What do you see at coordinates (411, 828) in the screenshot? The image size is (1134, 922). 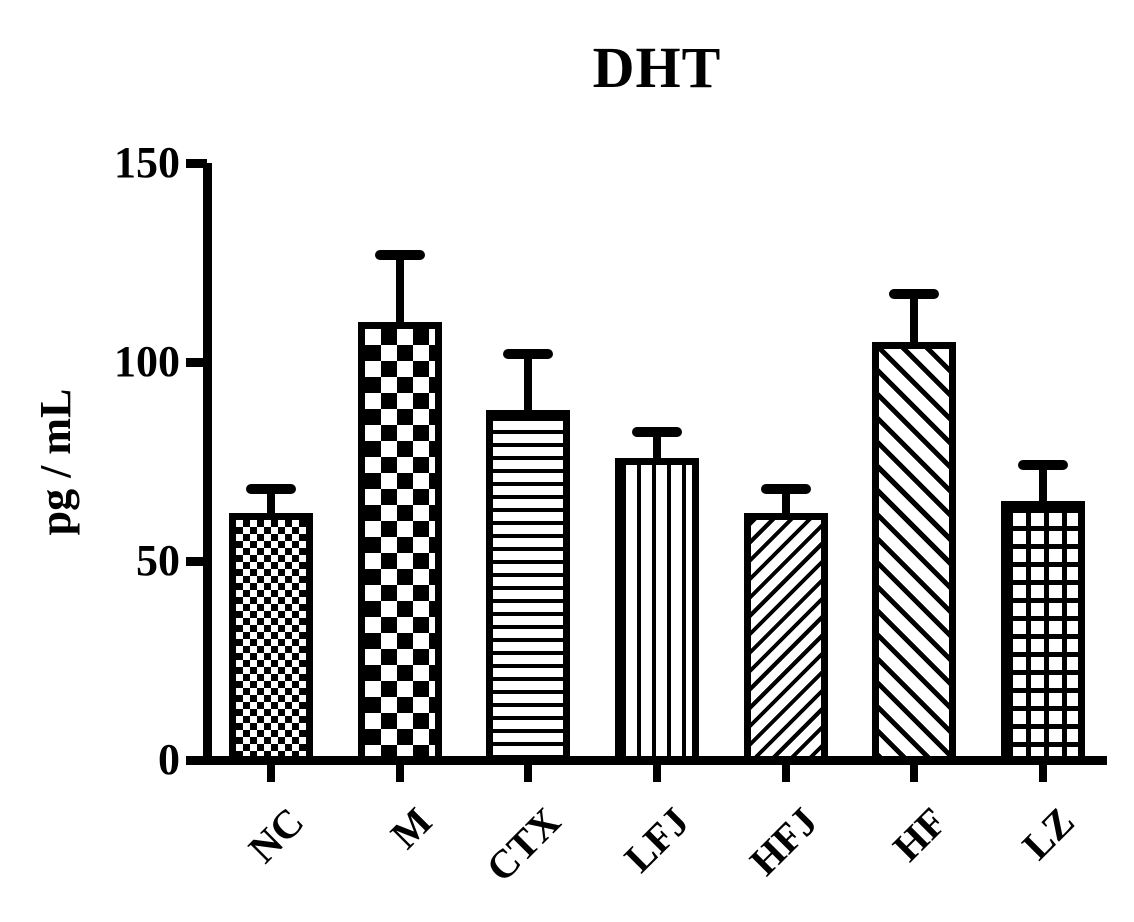 I see `x-axis-category-label: M` at bounding box center [411, 828].